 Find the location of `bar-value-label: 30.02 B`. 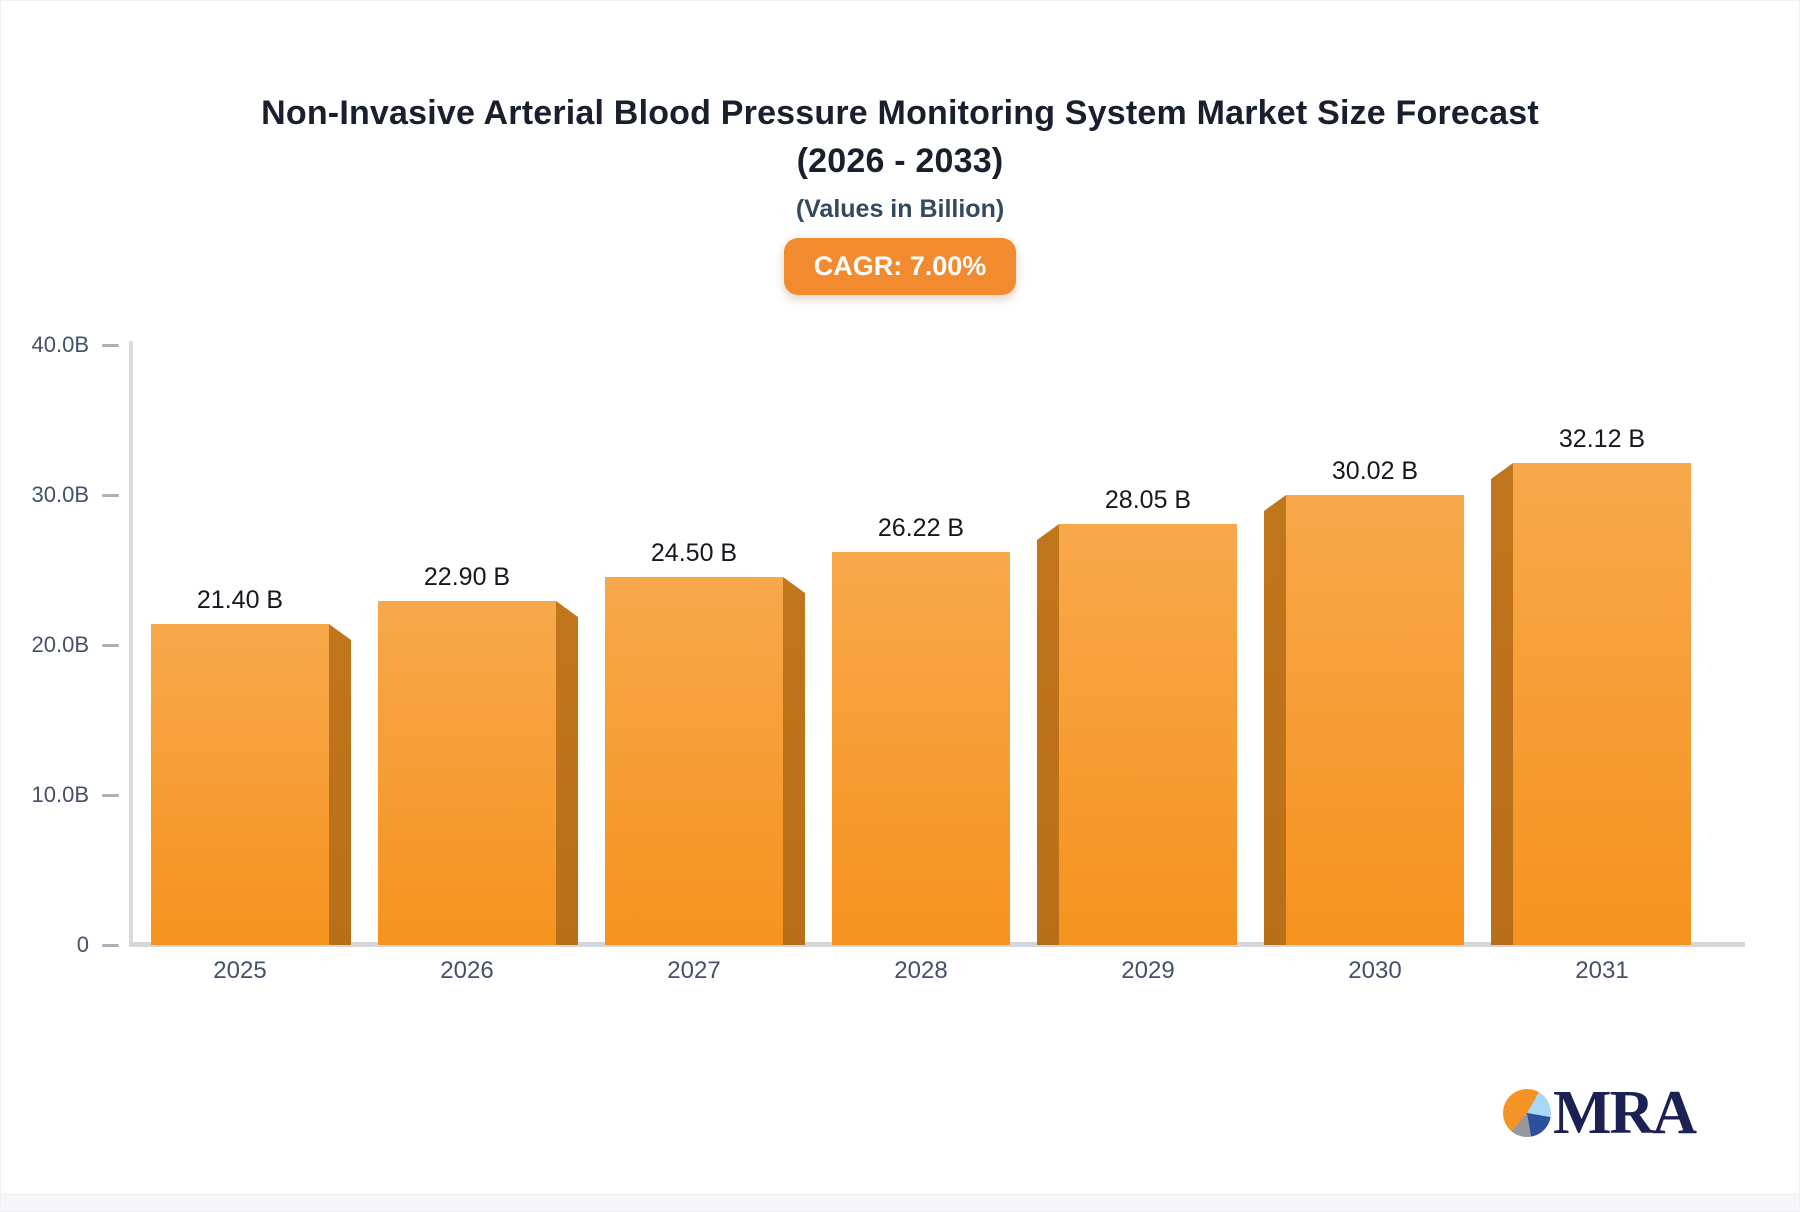

bar-value-label: 30.02 B is located at coordinates (1375, 471).